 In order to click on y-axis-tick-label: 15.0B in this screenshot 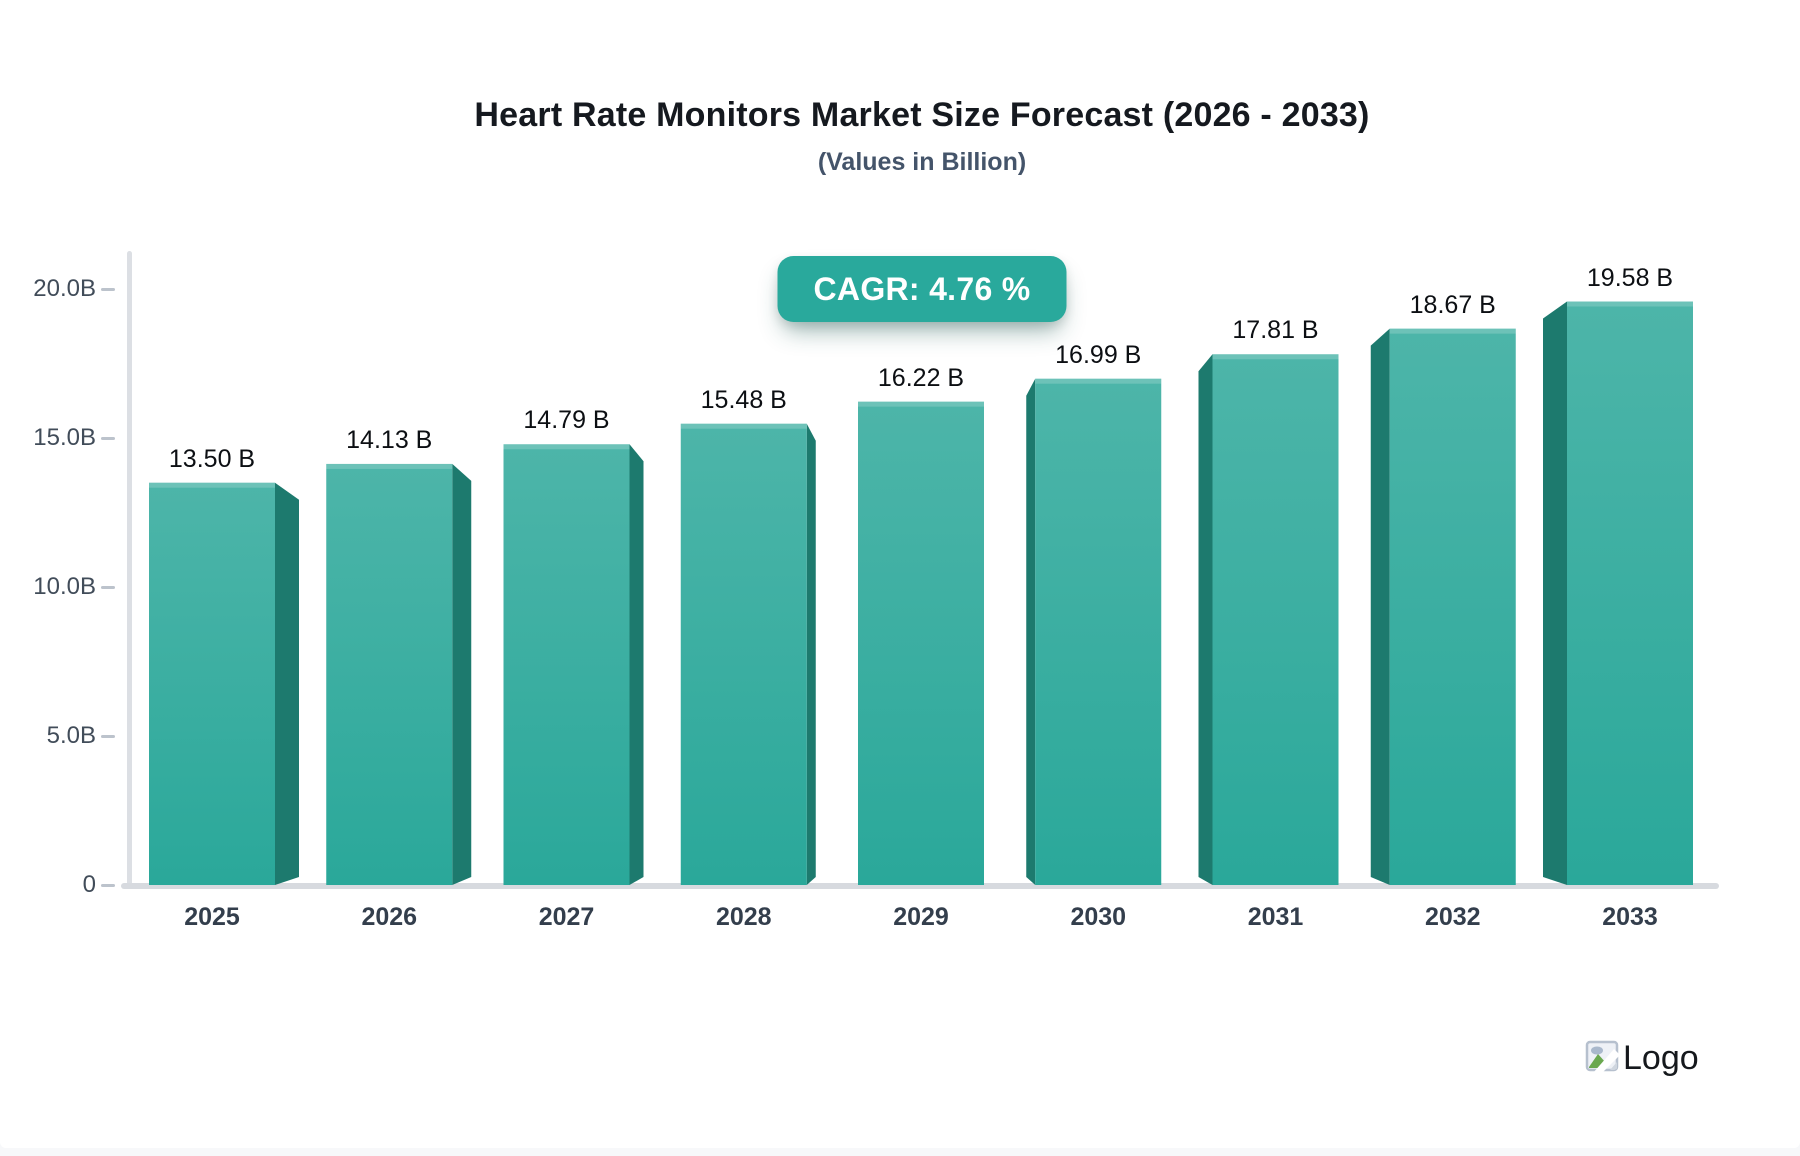, I will do `click(64, 437)`.